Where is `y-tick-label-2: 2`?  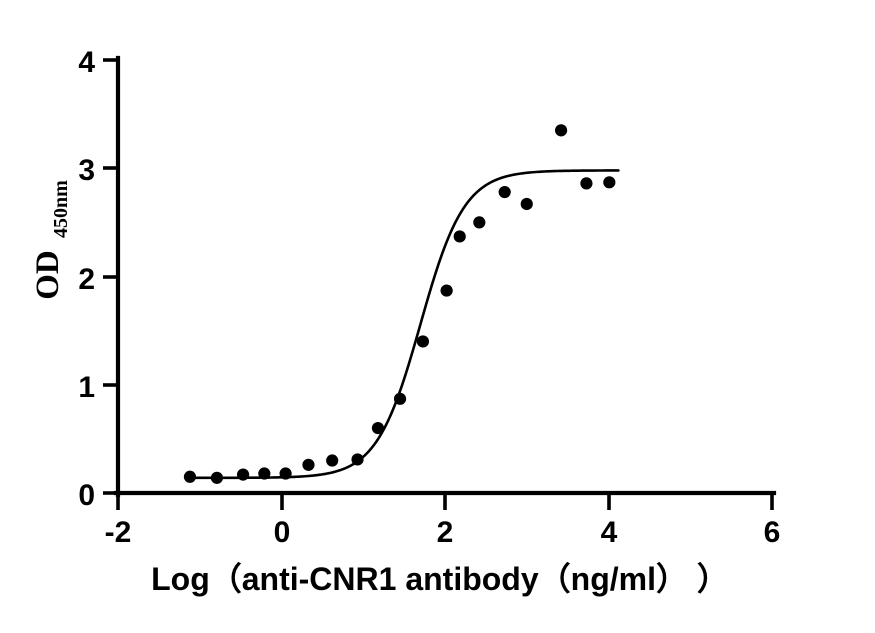
y-tick-label-2: 2 is located at coordinates (86, 279).